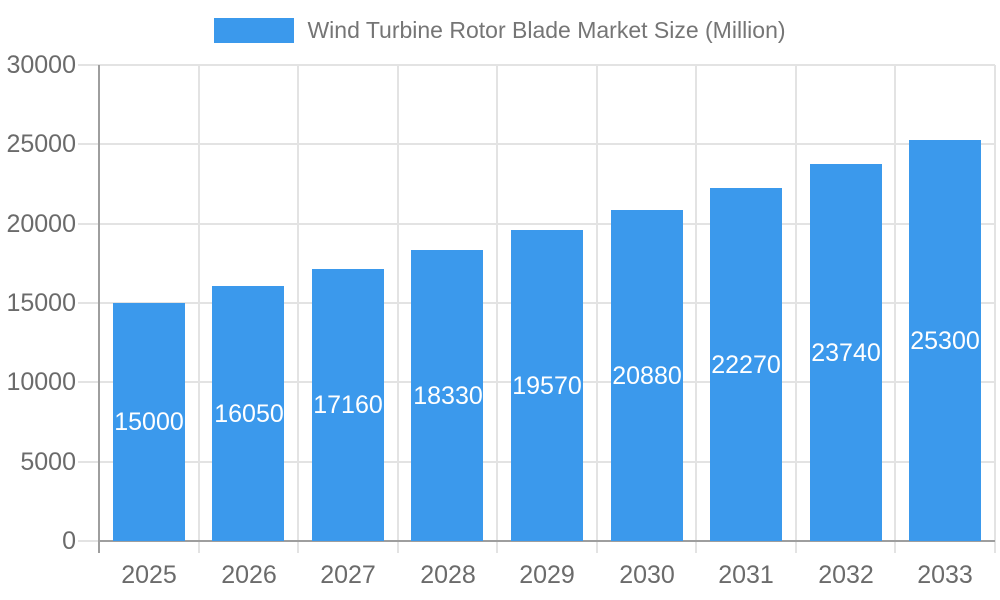  What do you see at coordinates (254, 30) in the screenshot?
I see `legend-swatch` at bounding box center [254, 30].